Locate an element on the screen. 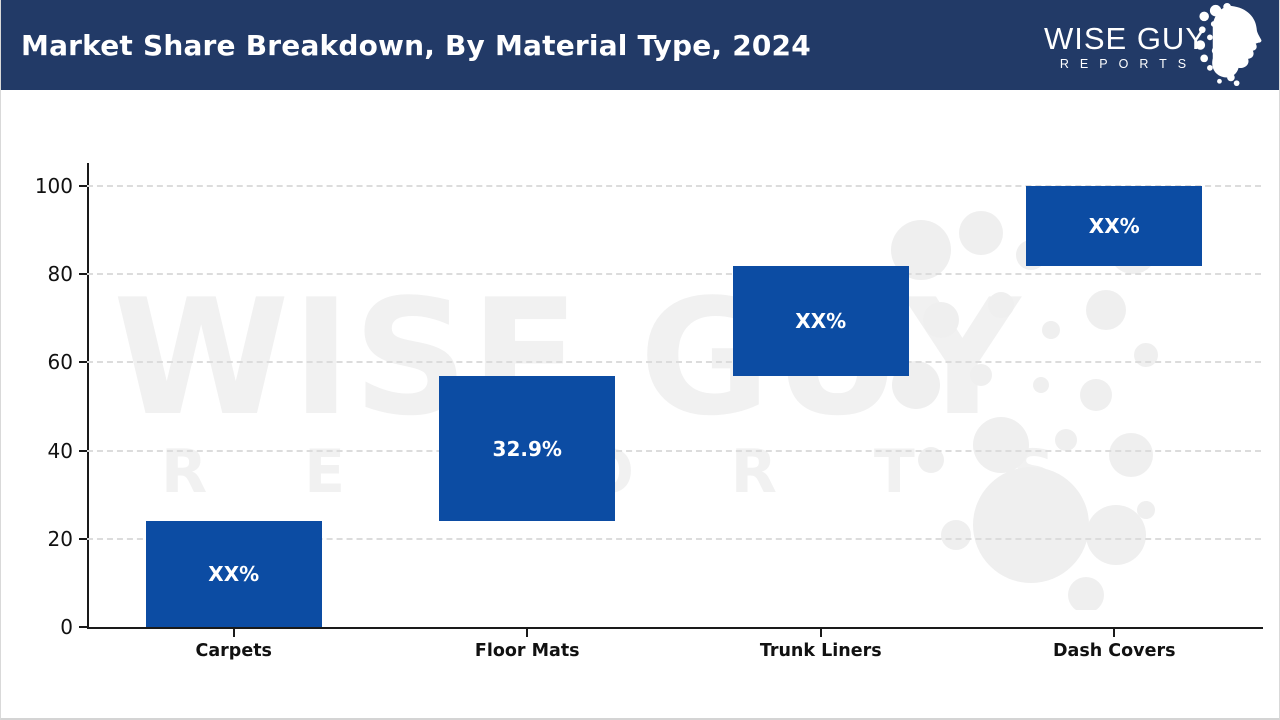 The image size is (1280, 720). bar-value-label-floor-mats: 32.9% is located at coordinates (527, 448).